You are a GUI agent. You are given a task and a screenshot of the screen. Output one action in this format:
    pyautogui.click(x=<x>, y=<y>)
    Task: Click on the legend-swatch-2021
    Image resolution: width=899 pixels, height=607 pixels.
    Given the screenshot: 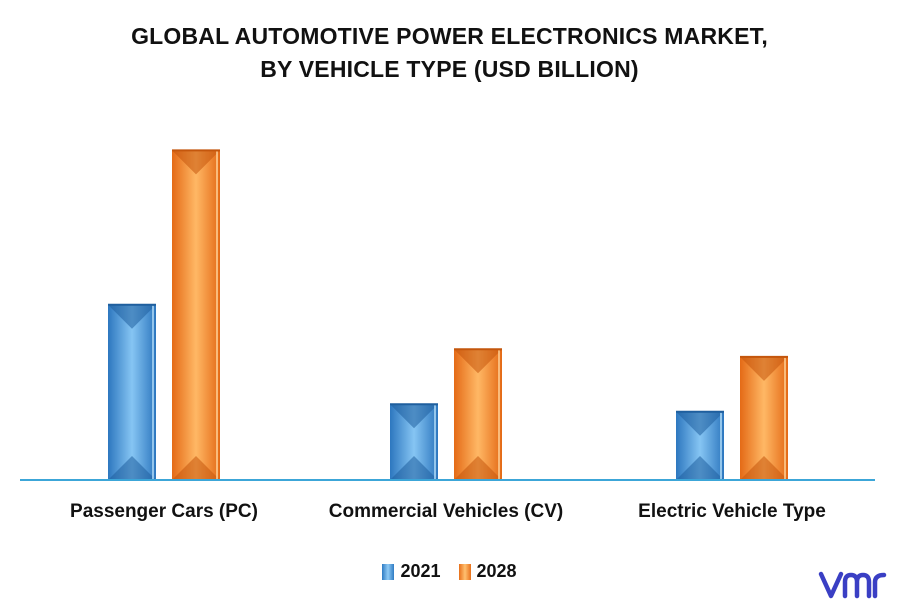 What is the action you would take?
    pyautogui.click(x=388, y=571)
    